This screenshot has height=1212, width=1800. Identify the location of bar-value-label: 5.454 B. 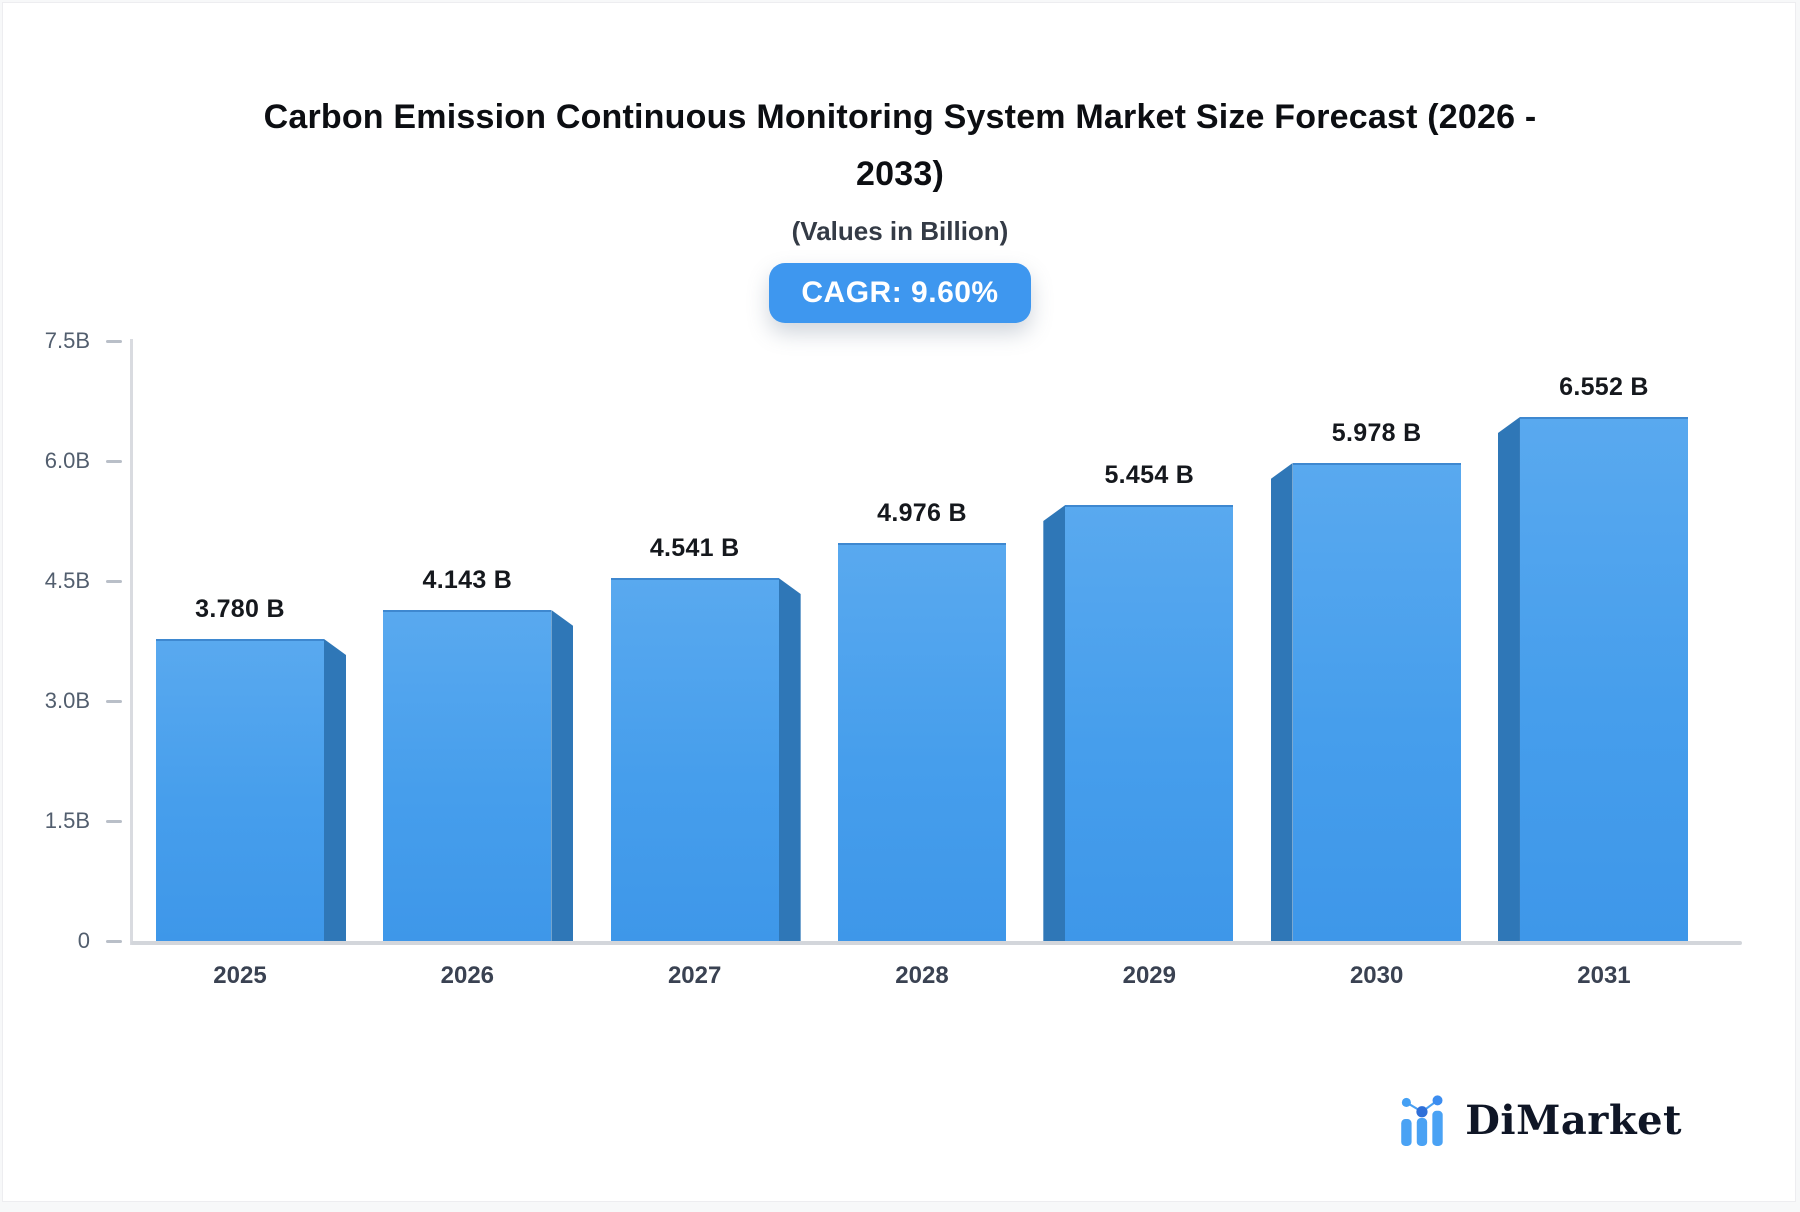
(1149, 475).